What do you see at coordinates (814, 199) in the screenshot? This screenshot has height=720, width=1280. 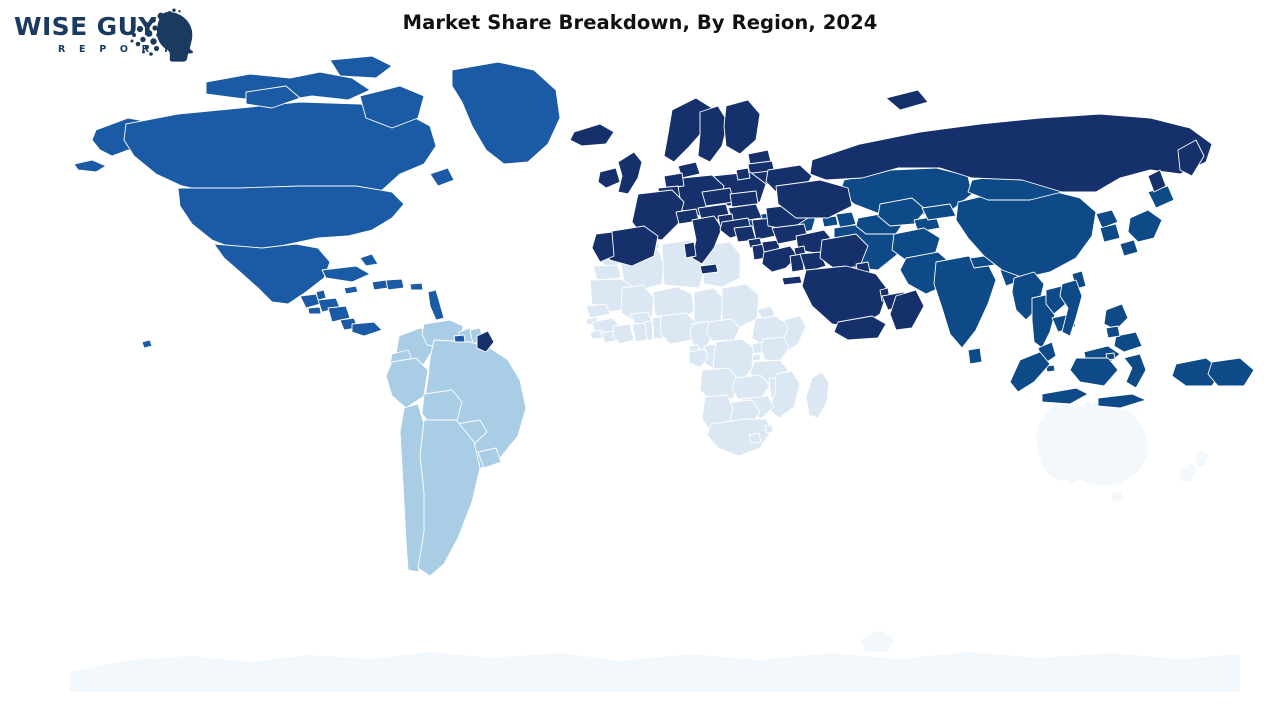 I see `country-ukraine` at bounding box center [814, 199].